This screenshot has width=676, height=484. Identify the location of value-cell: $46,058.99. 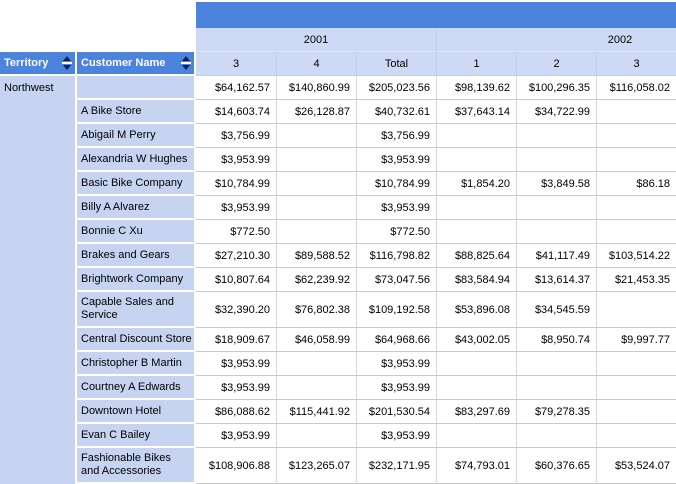
(317, 340).